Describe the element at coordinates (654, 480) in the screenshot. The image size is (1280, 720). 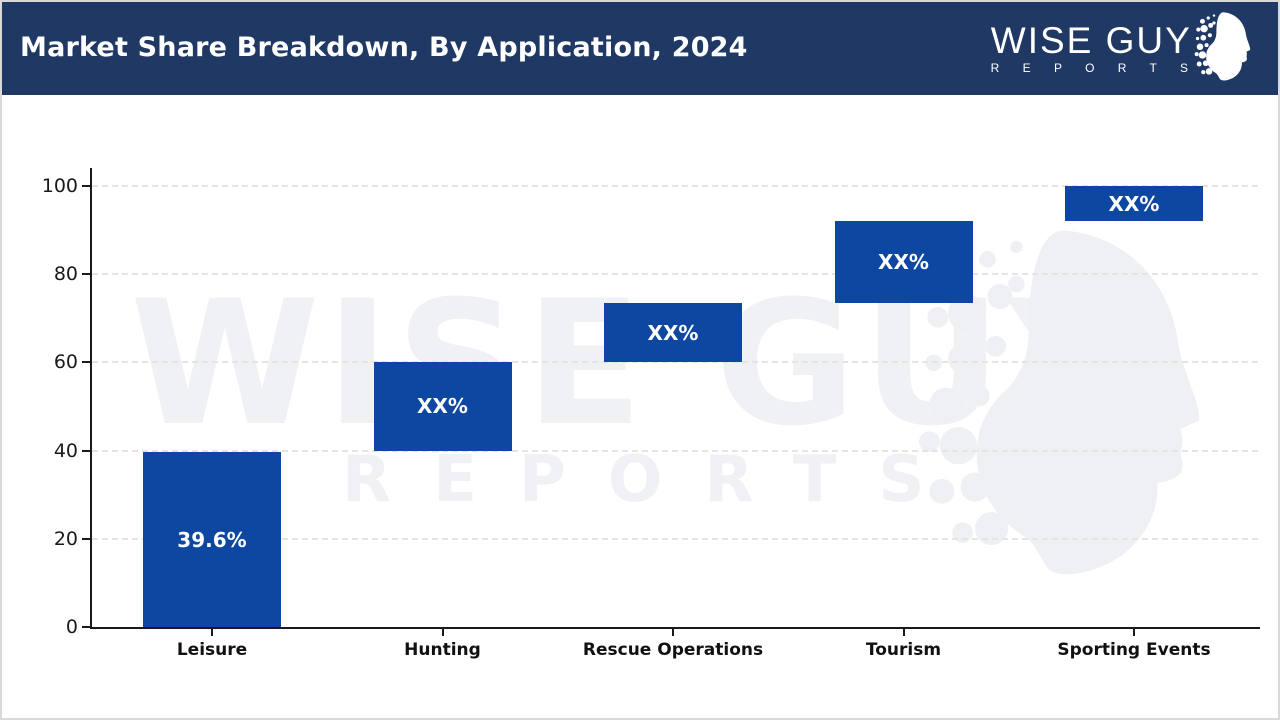
I see `watermark-subtitle: REPORTS` at that location.